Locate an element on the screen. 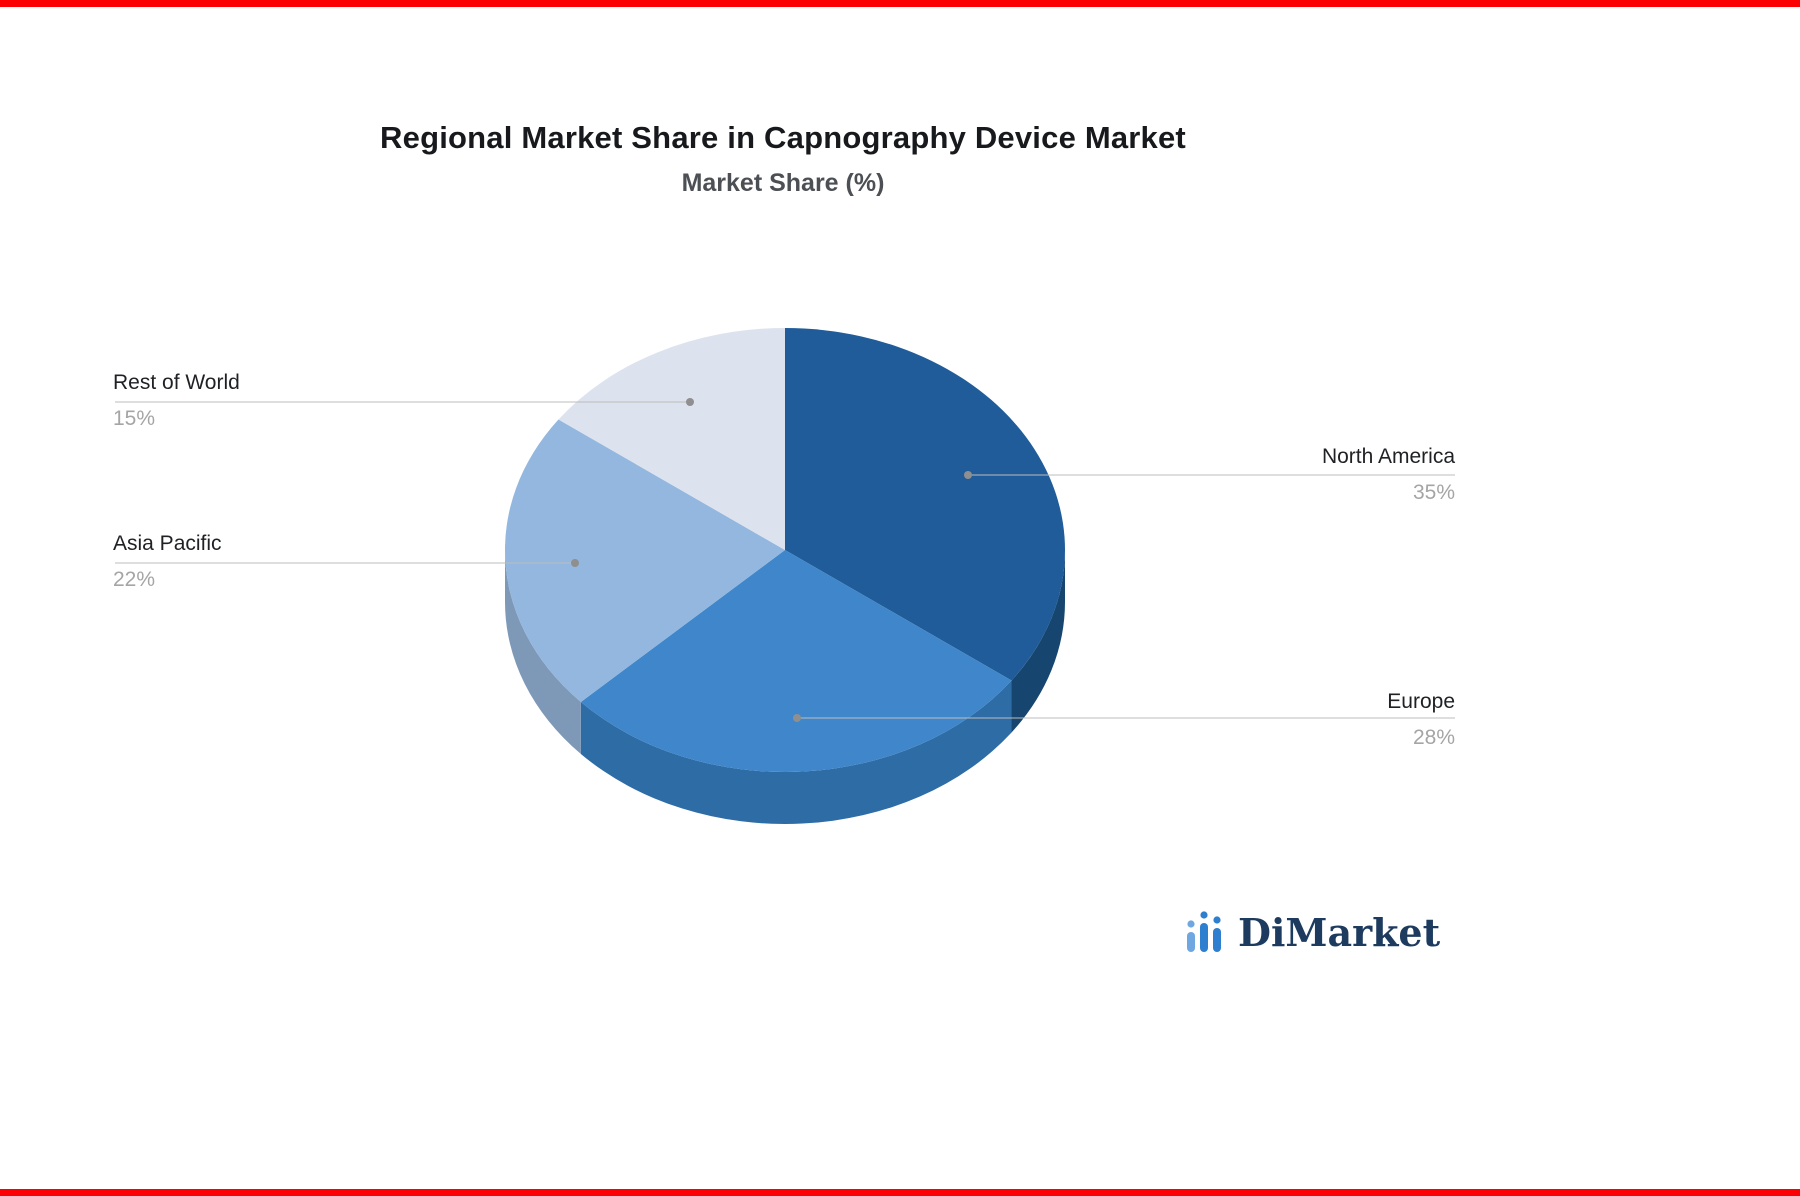 The image size is (1800, 1196). leader-dot-north-america is located at coordinates (968, 475).